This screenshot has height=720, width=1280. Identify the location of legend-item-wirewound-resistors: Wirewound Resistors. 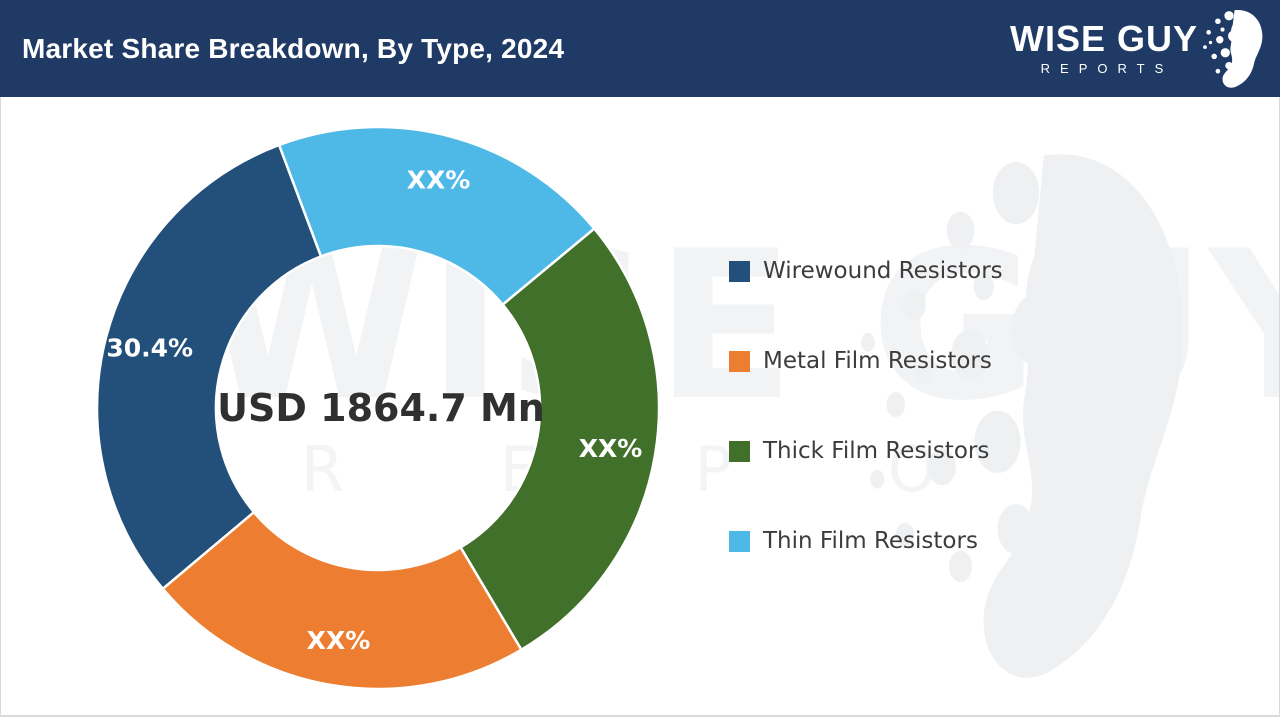
(866, 271).